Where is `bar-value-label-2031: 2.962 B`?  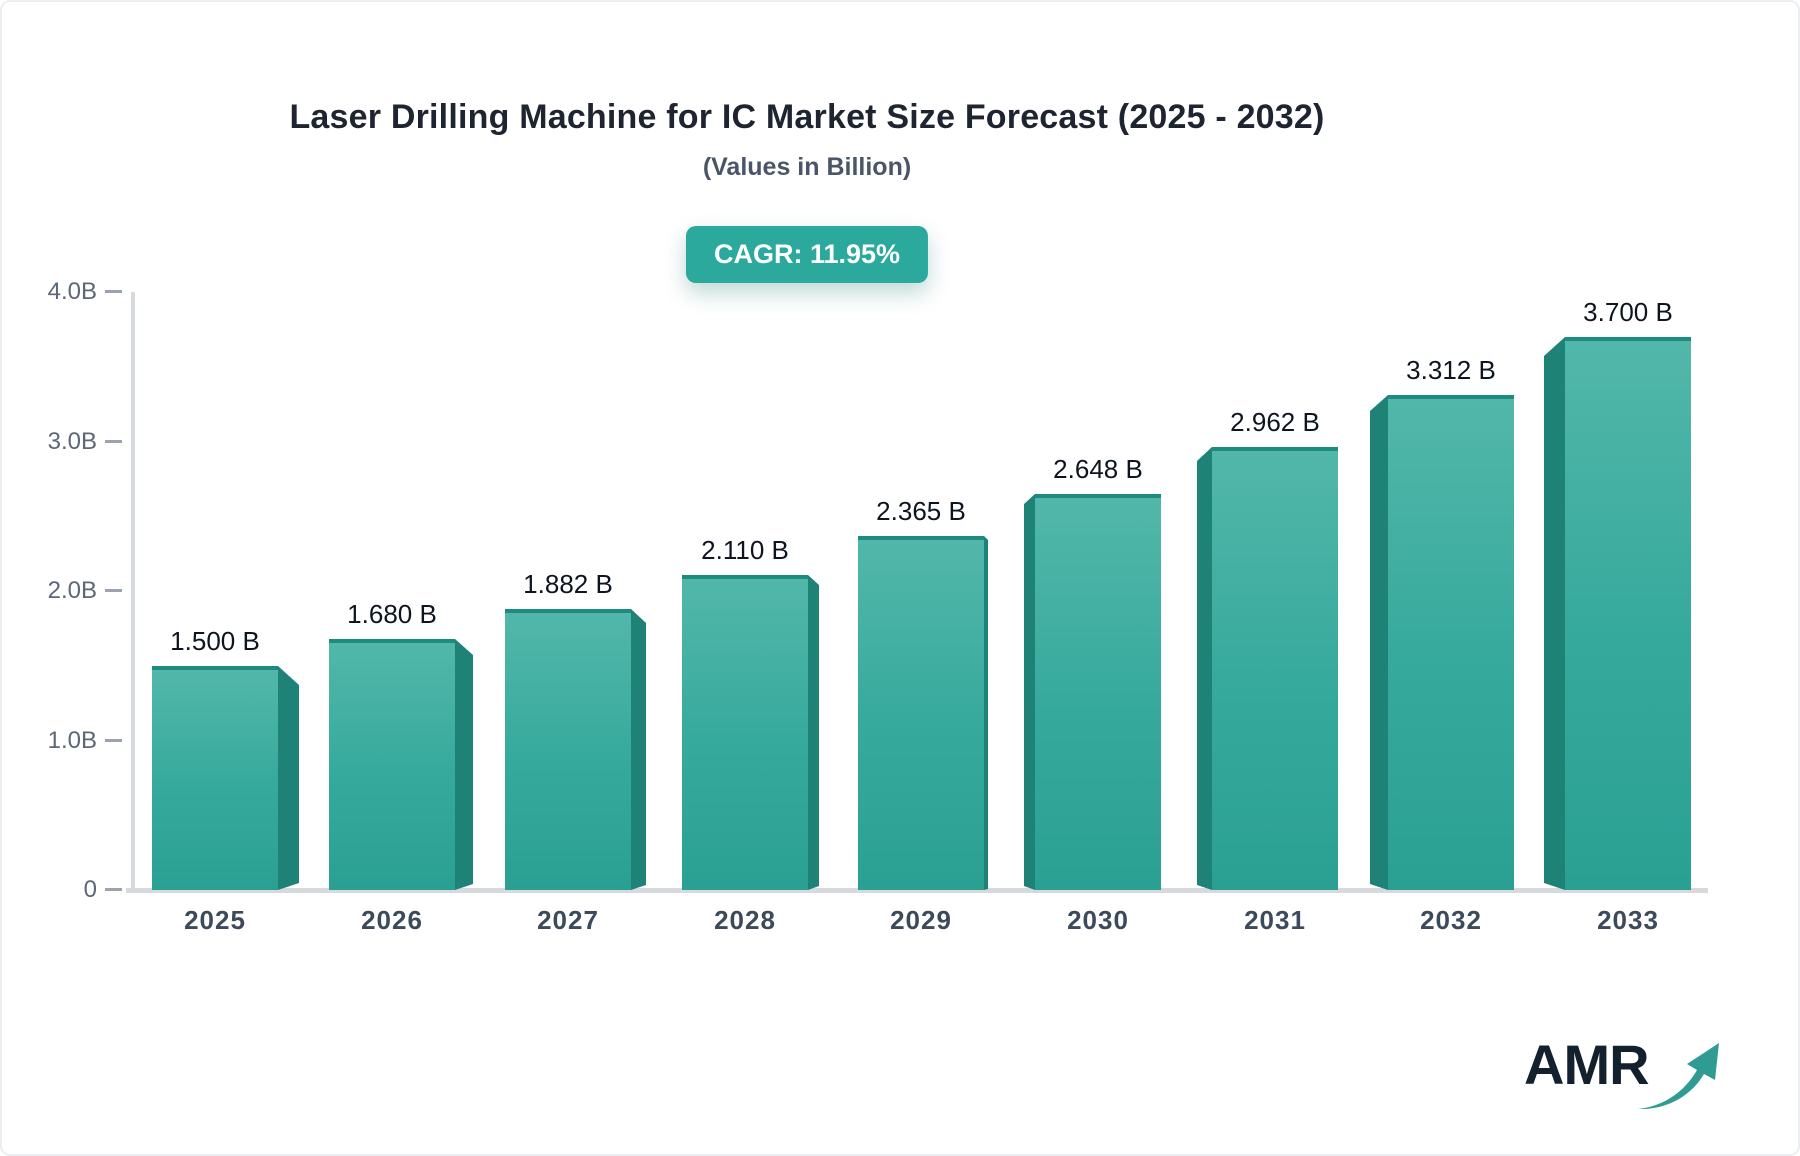
bar-value-label-2031: 2.962 B is located at coordinates (1275, 422).